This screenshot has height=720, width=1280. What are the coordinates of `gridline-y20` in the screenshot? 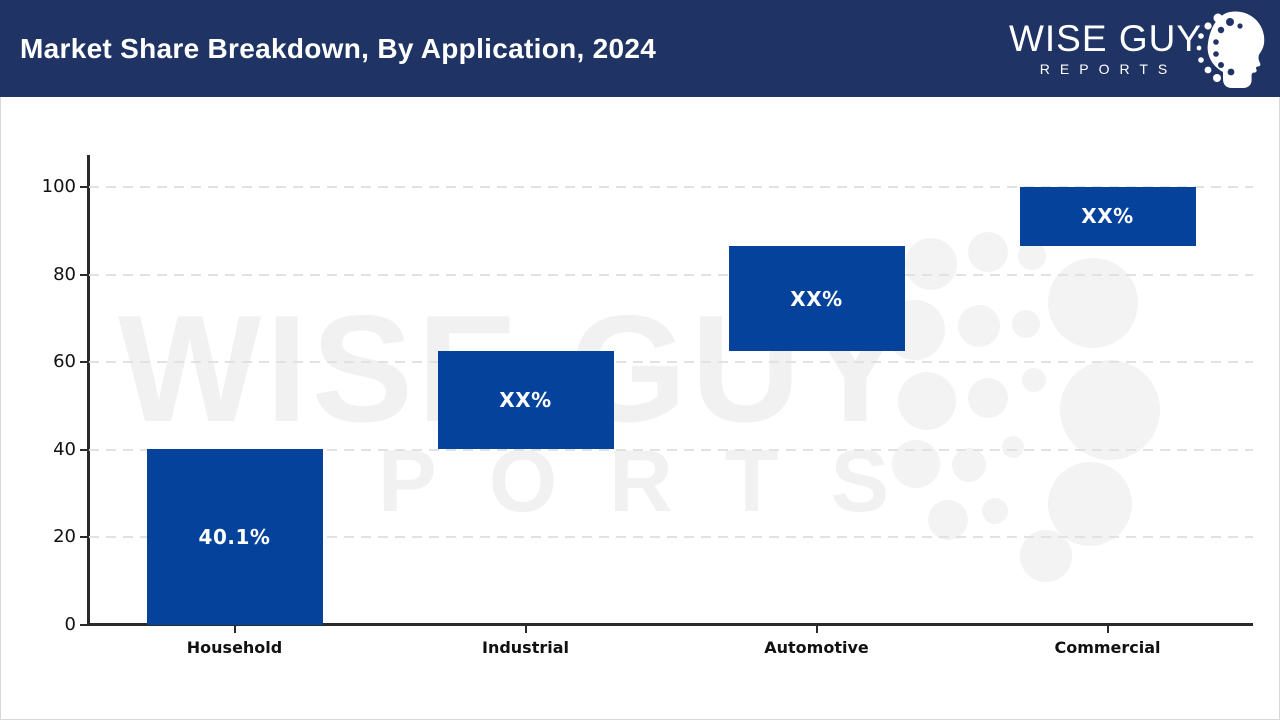 It's located at (671, 537).